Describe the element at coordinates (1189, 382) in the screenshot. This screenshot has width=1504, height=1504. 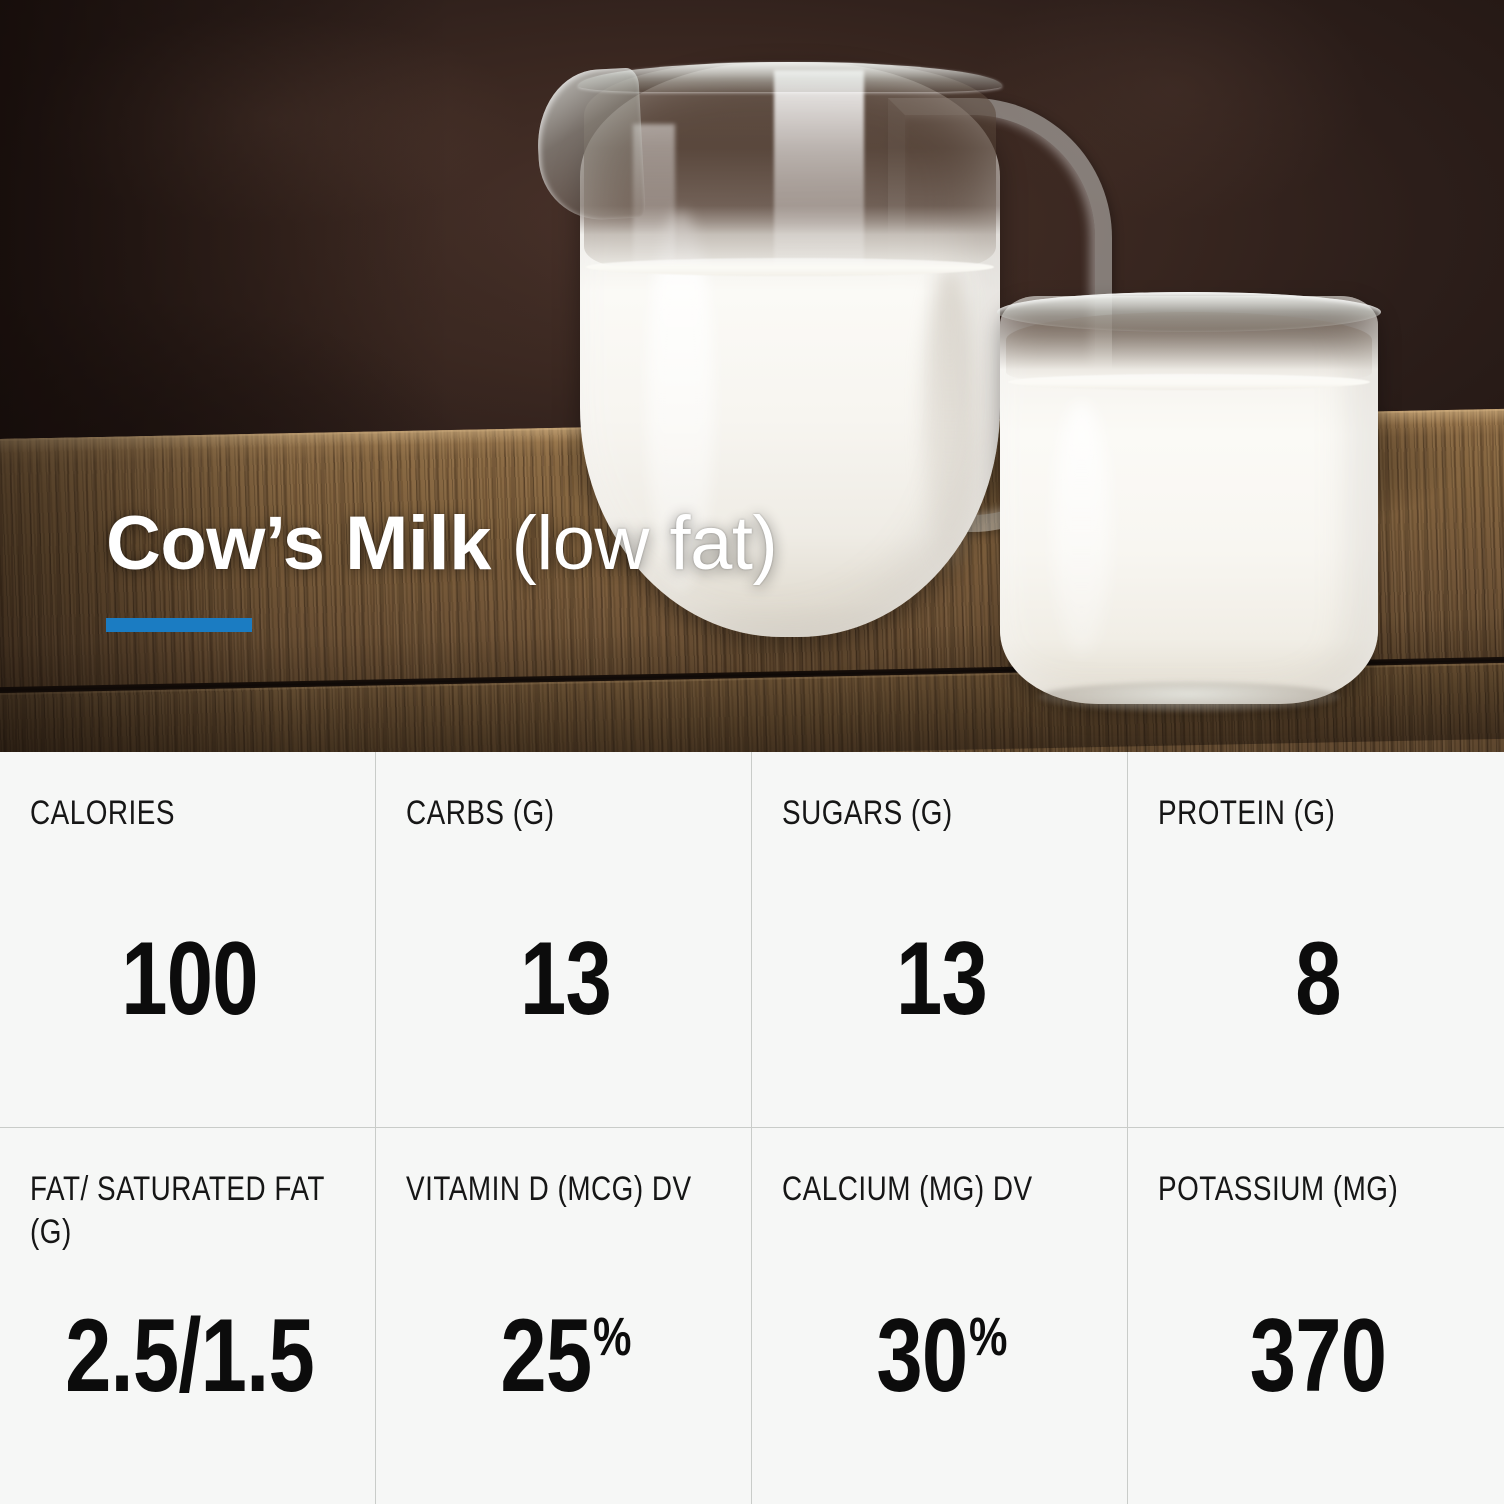
I see `glass-milk-surface` at that location.